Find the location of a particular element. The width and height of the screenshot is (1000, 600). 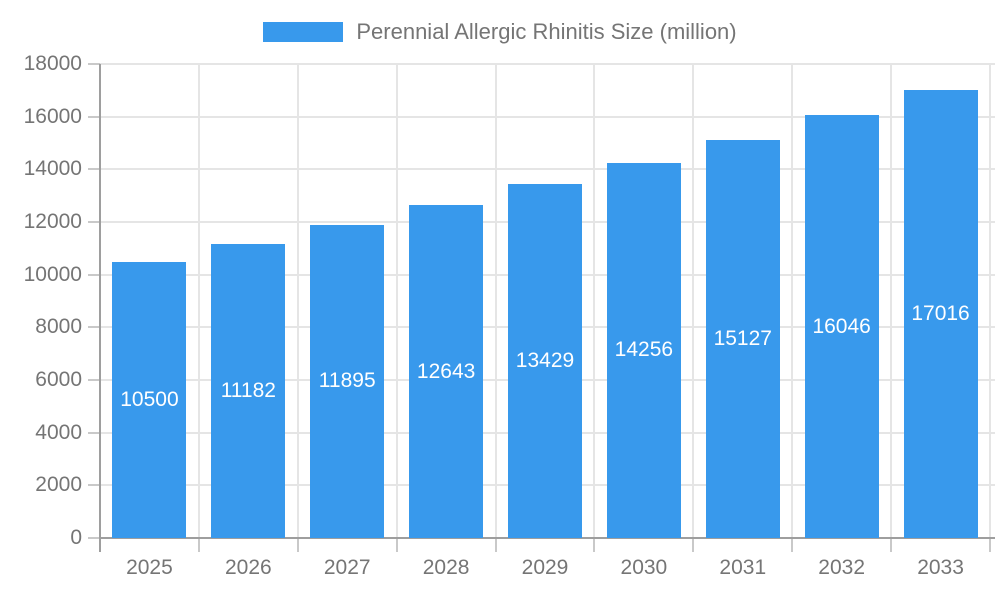

bar-value-label: 13429 is located at coordinates (545, 361).